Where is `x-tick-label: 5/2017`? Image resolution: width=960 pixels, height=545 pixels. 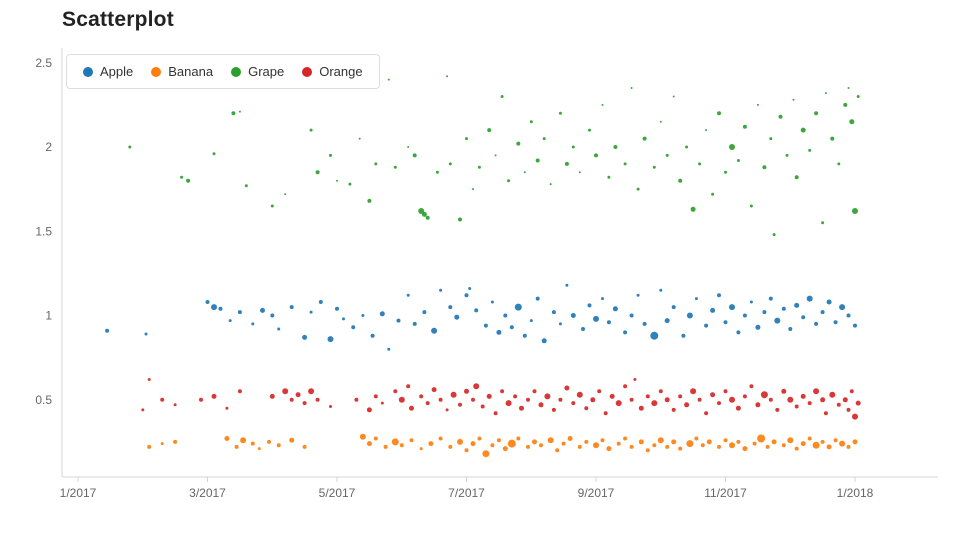
x-tick-label: 5/2017 is located at coordinates (337, 493).